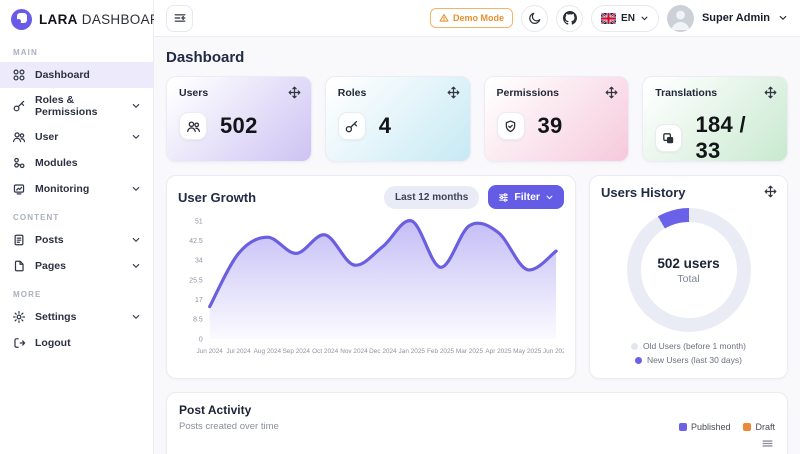 The height and width of the screenshot is (454, 800). What do you see at coordinates (431, 197) in the screenshot?
I see `range-selector-button: Last 12 months` at bounding box center [431, 197].